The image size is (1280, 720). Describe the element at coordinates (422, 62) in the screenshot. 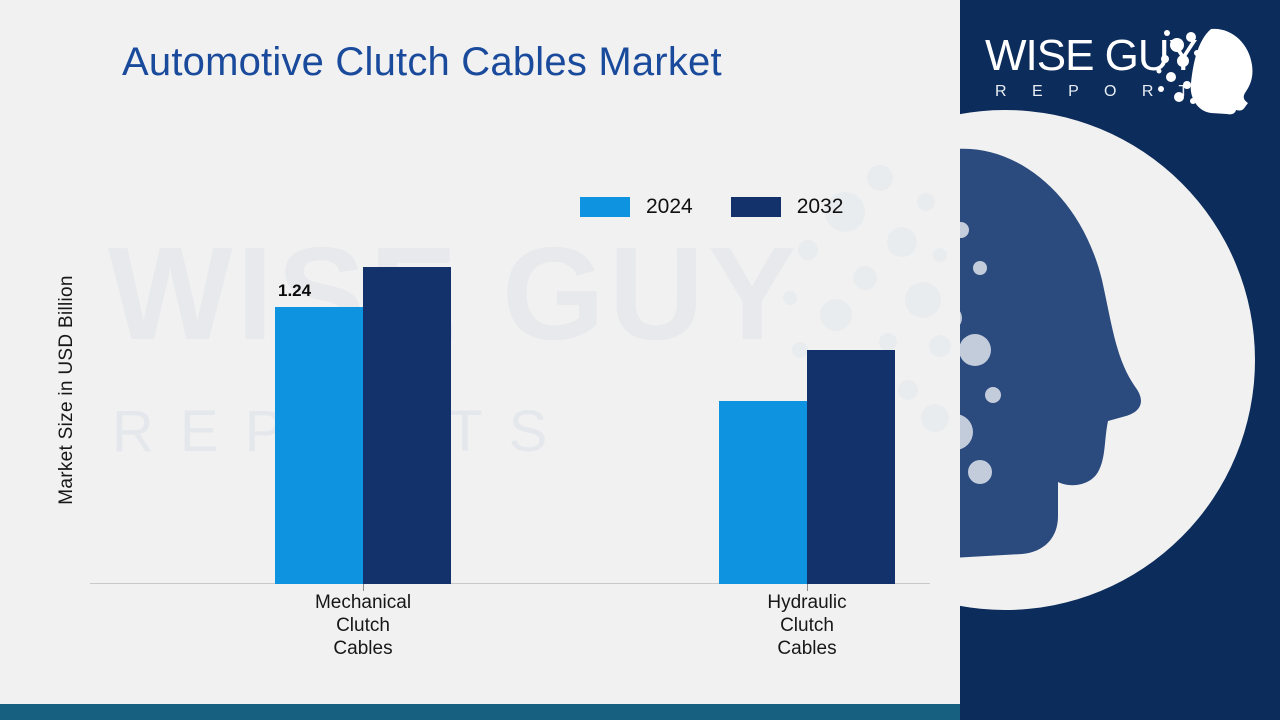

I see `page-title: Automotive Clutch Cables Market` at that location.